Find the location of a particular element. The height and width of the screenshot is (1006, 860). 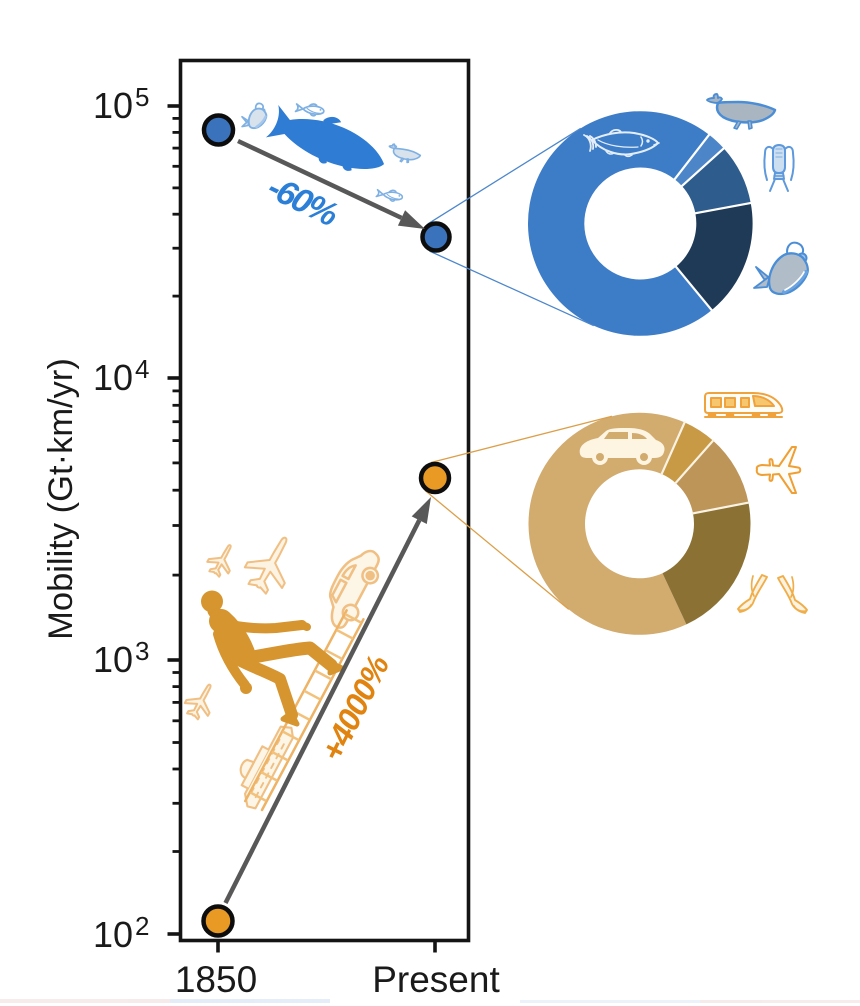

svg-text: 3 is located at coordinates (142, 651).